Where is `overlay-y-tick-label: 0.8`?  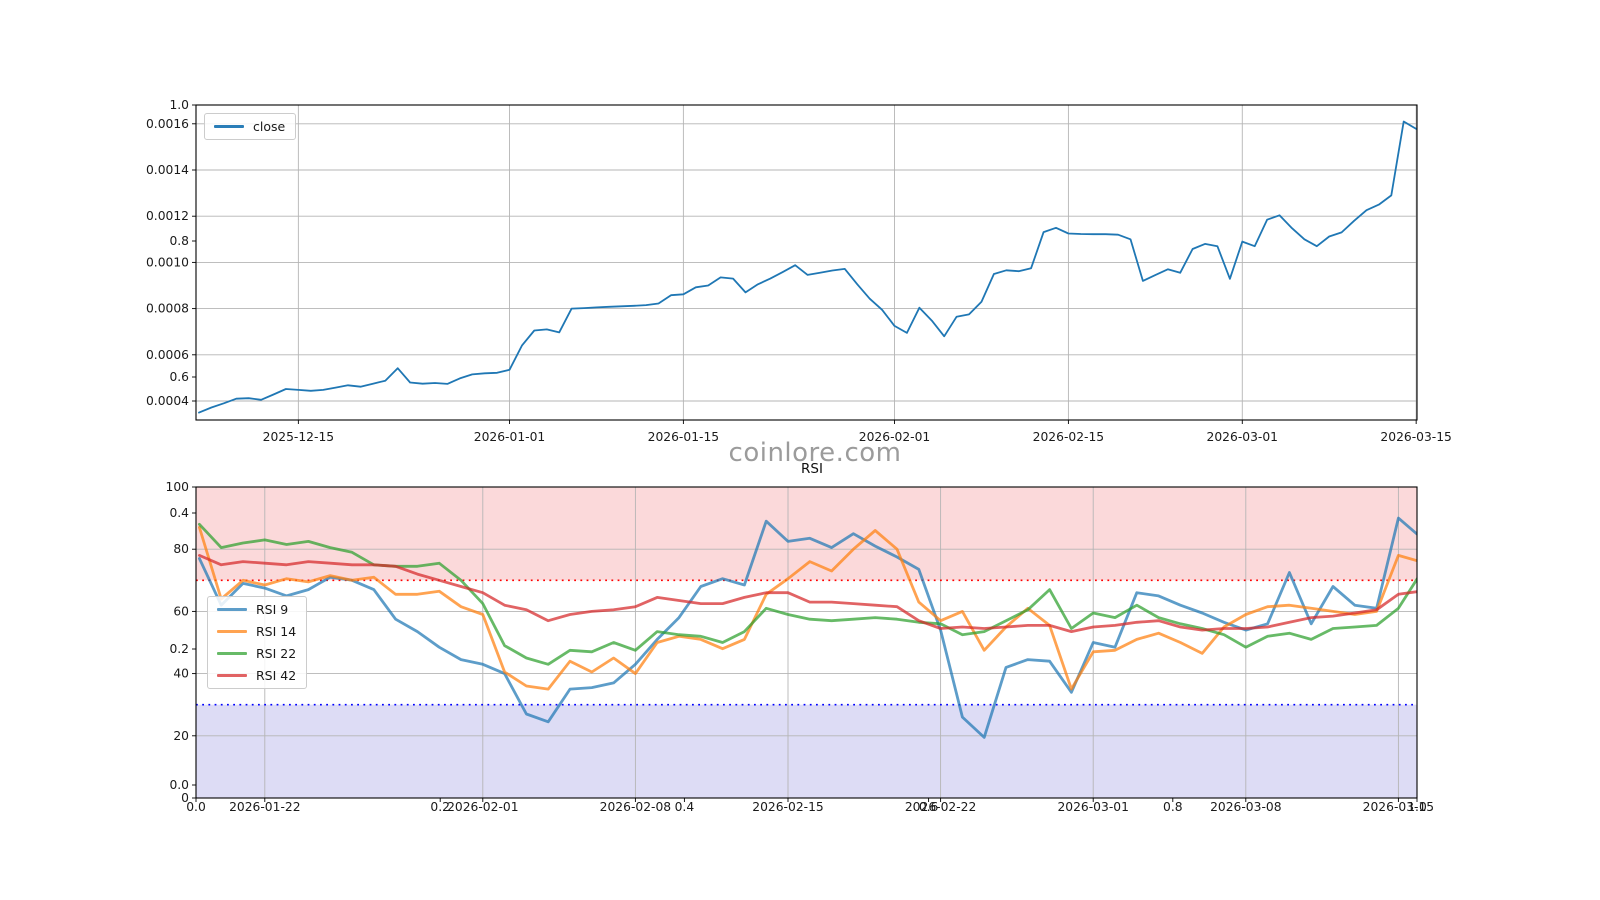 overlay-y-tick-label: 0.8 is located at coordinates (179, 241).